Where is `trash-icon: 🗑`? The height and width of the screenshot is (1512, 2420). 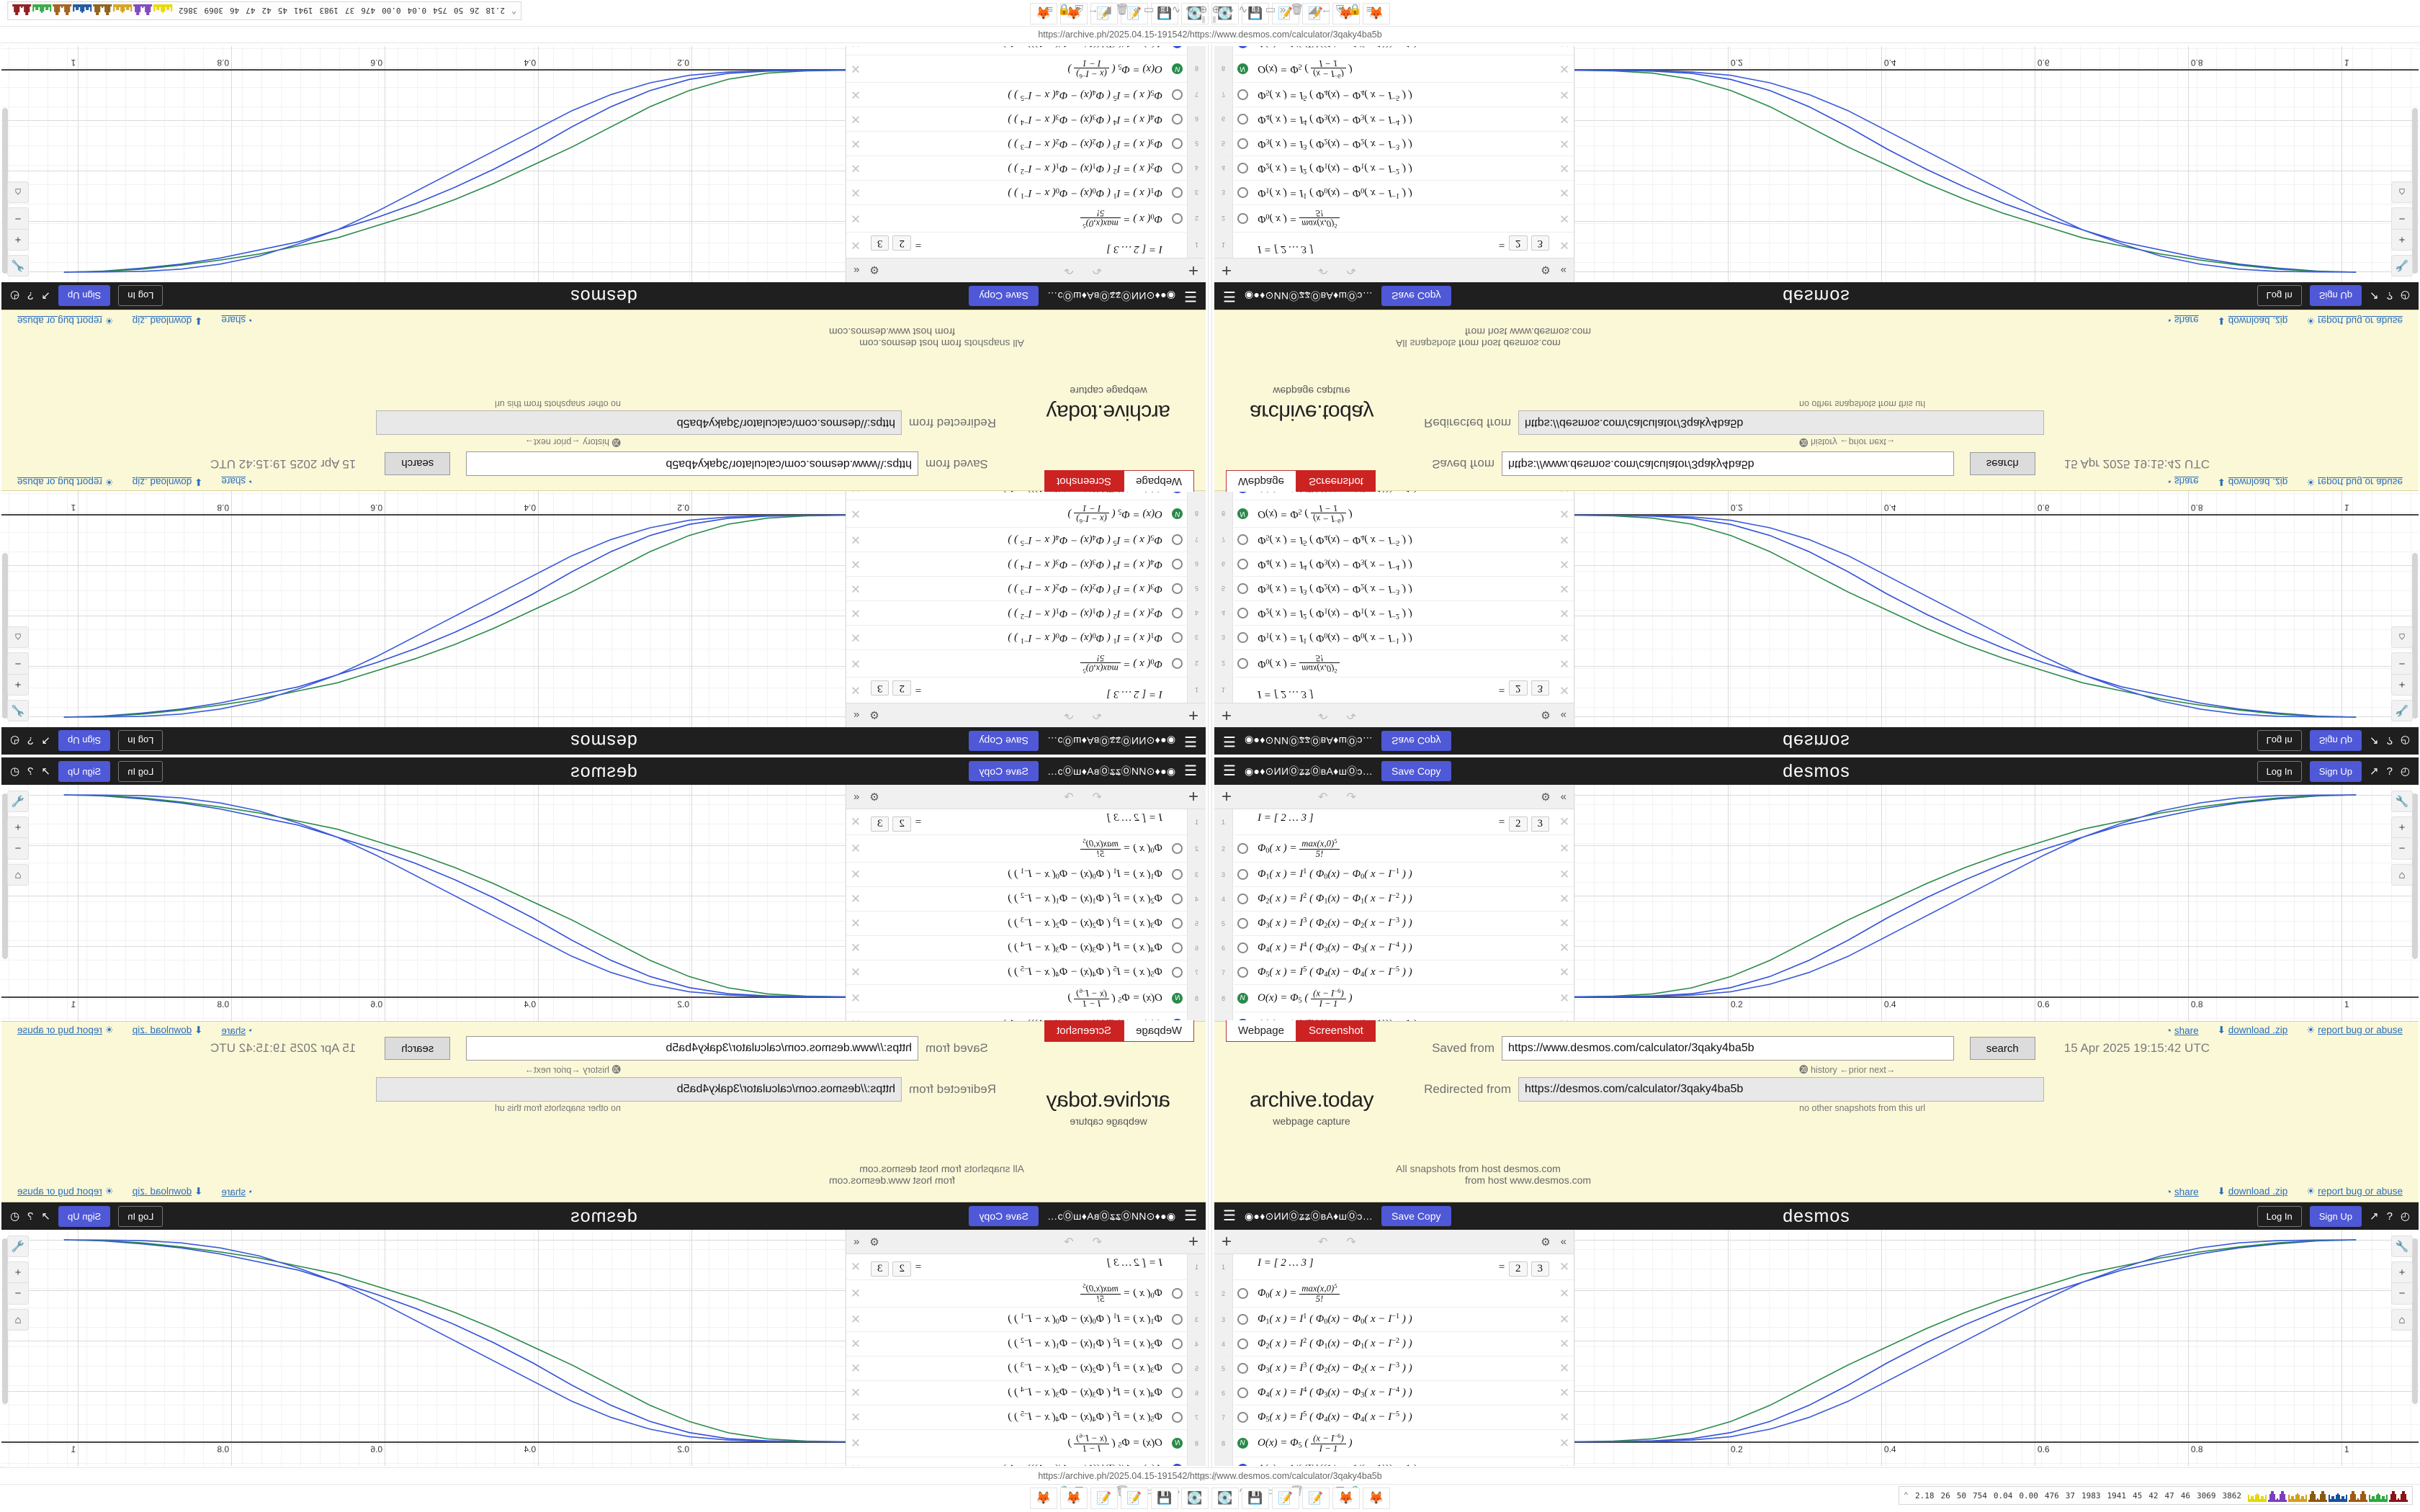 trash-icon: 🗑 is located at coordinates (1122, 10).